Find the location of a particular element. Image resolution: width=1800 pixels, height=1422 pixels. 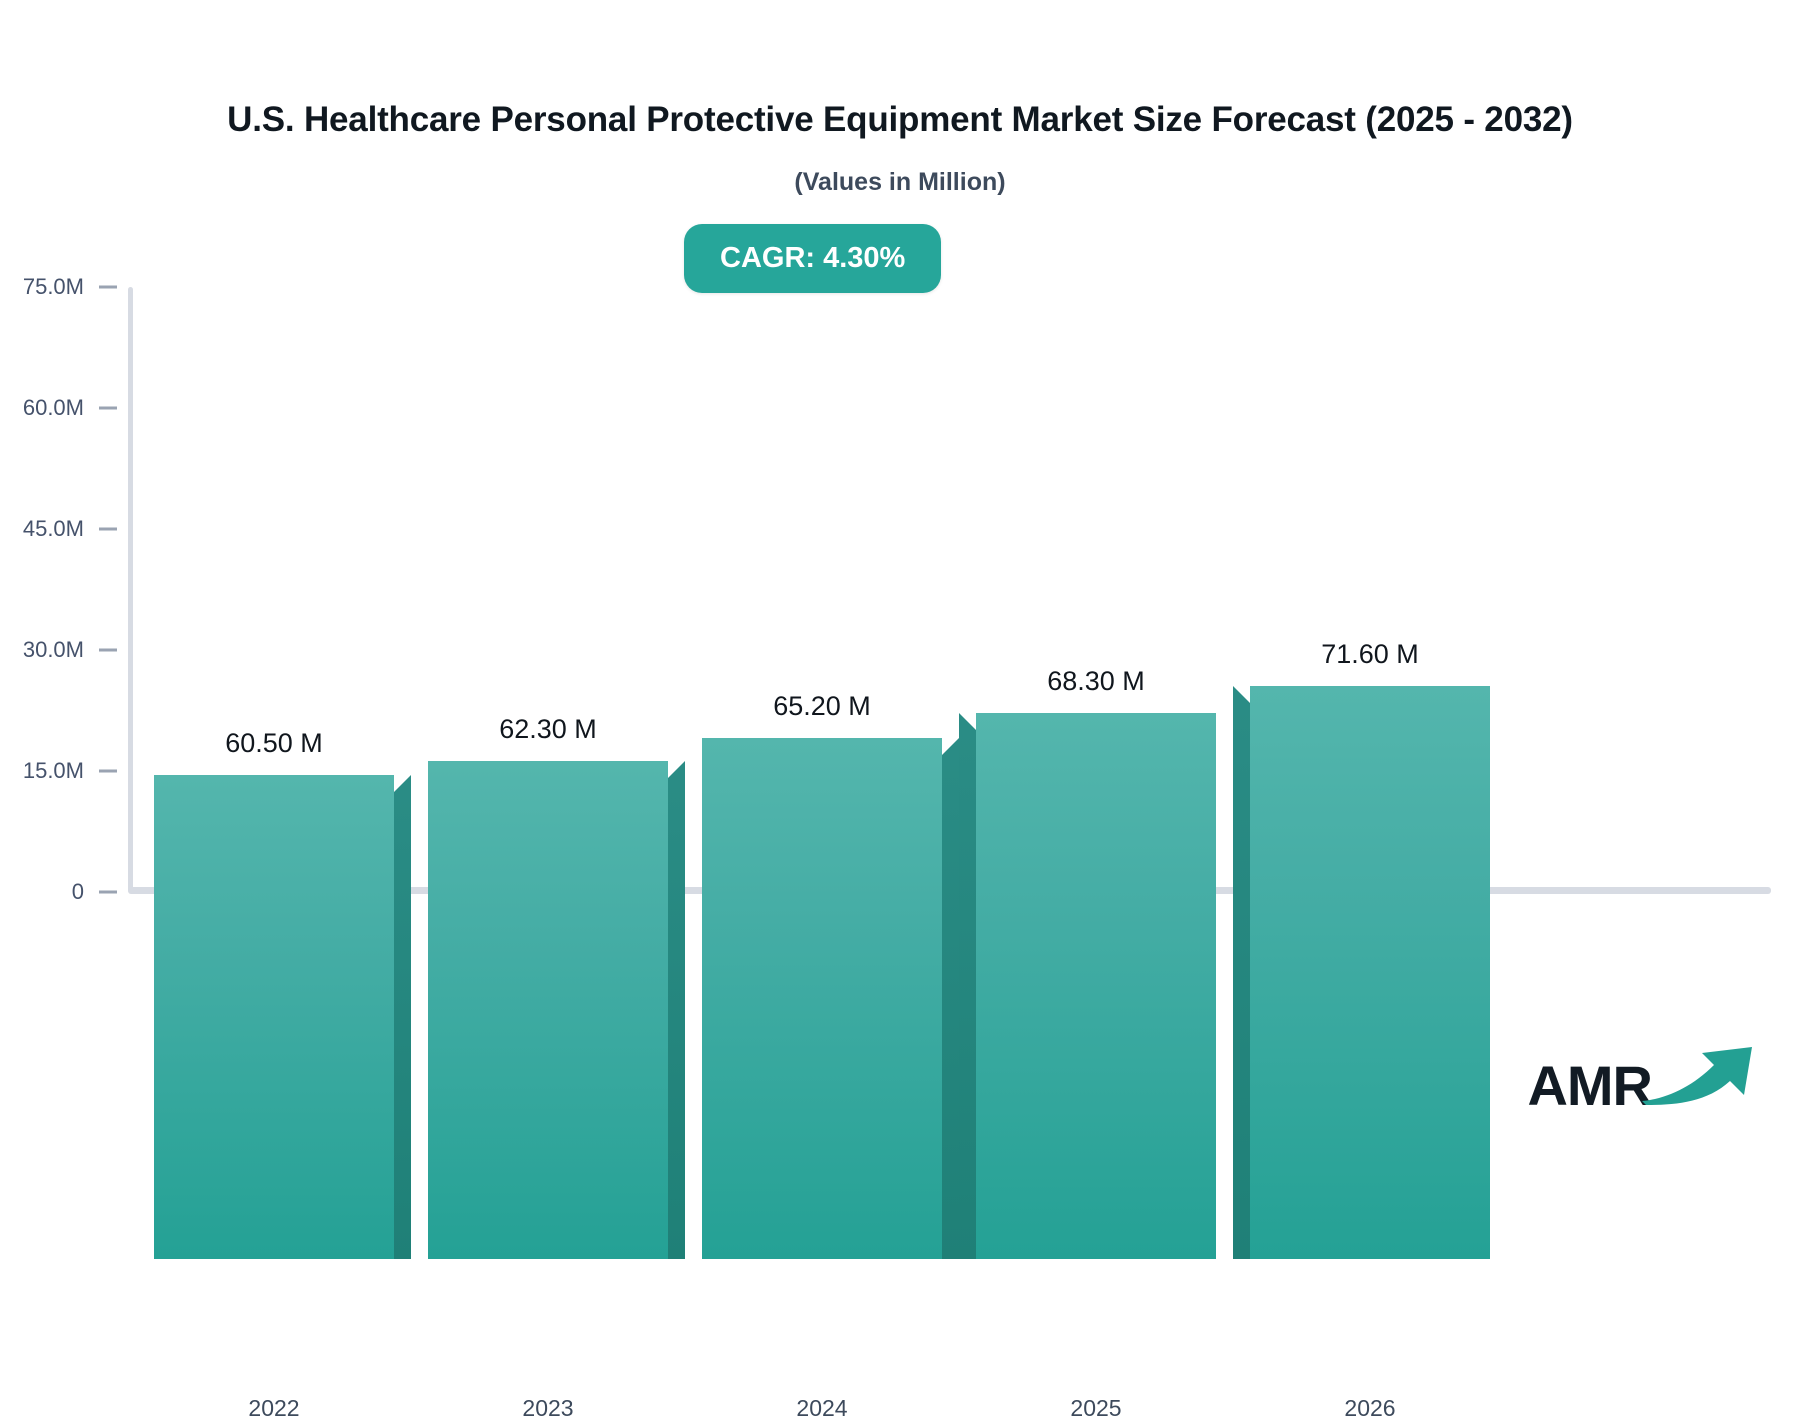

bar-face-2024 is located at coordinates (822, 998).